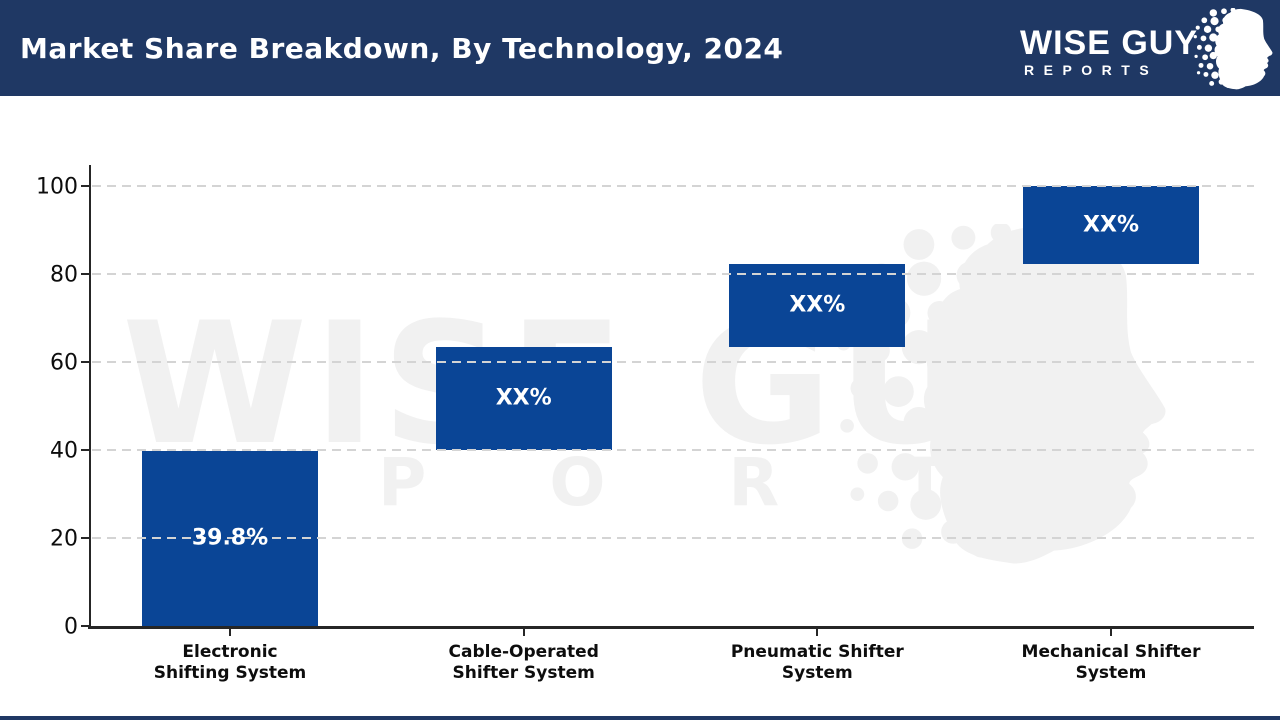  What do you see at coordinates (230, 538) in the screenshot?
I see `bar-value-label: 39.8%` at bounding box center [230, 538].